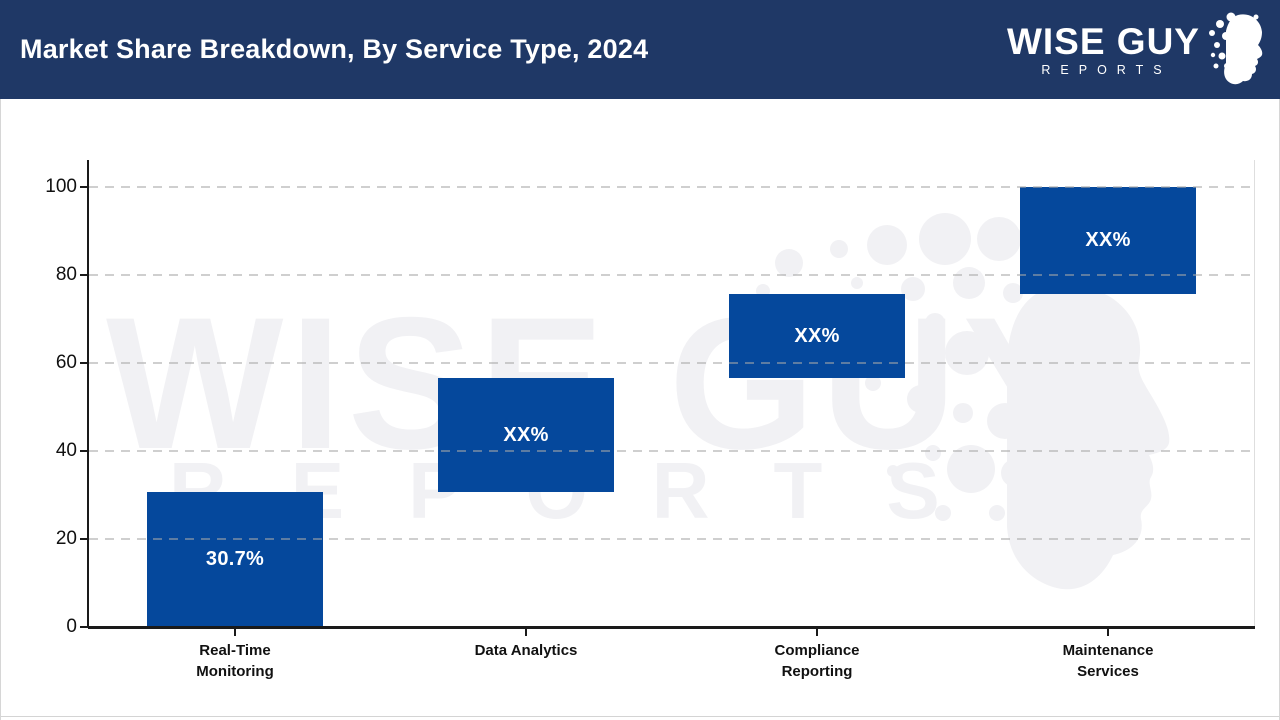  I want to click on y-tick-label-40: 40, so click(66, 450).